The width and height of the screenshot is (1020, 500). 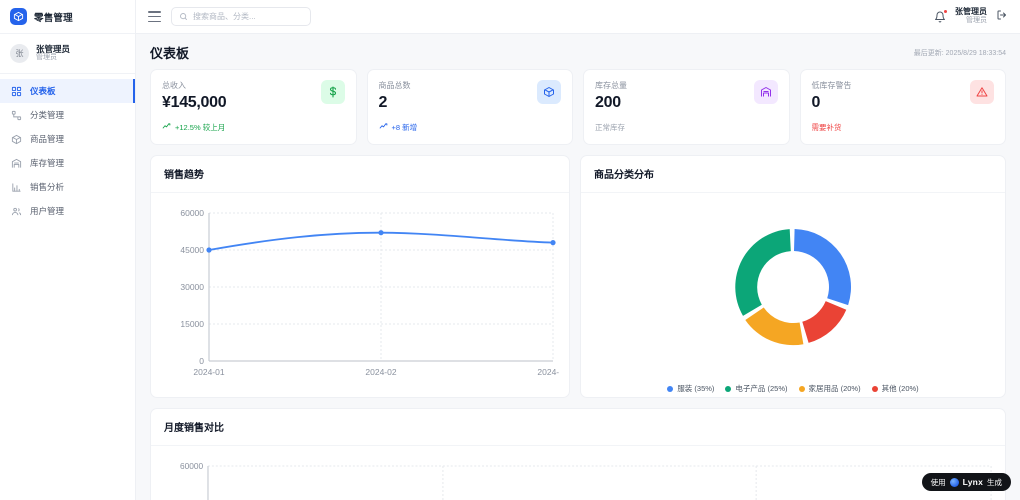 What do you see at coordinates (824, 322) in the screenshot?
I see `donut-slice-others` at bounding box center [824, 322].